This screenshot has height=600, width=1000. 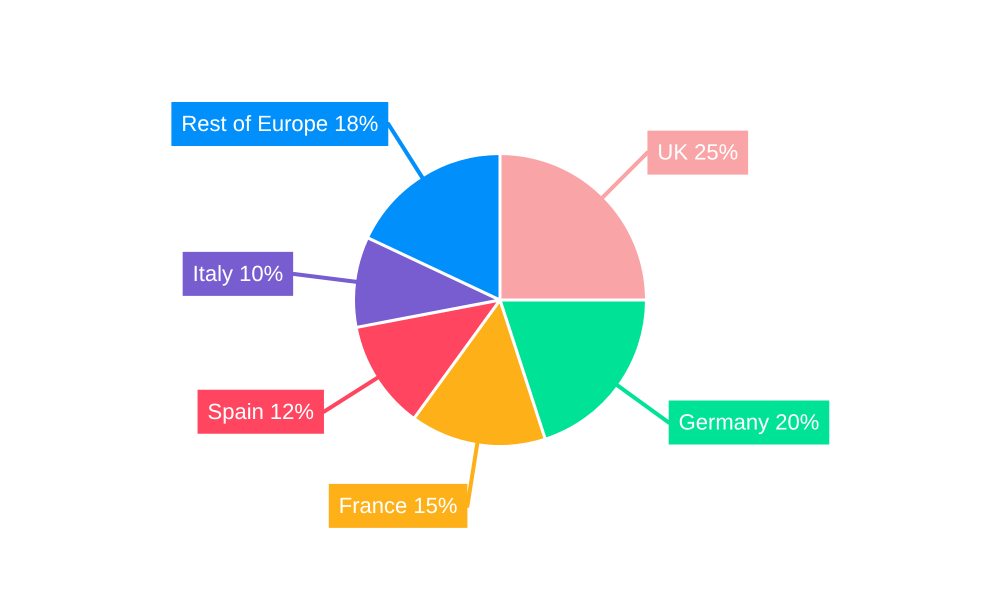 What do you see at coordinates (261, 411) in the screenshot?
I see `slice-label: Spain 12%` at bounding box center [261, 411].